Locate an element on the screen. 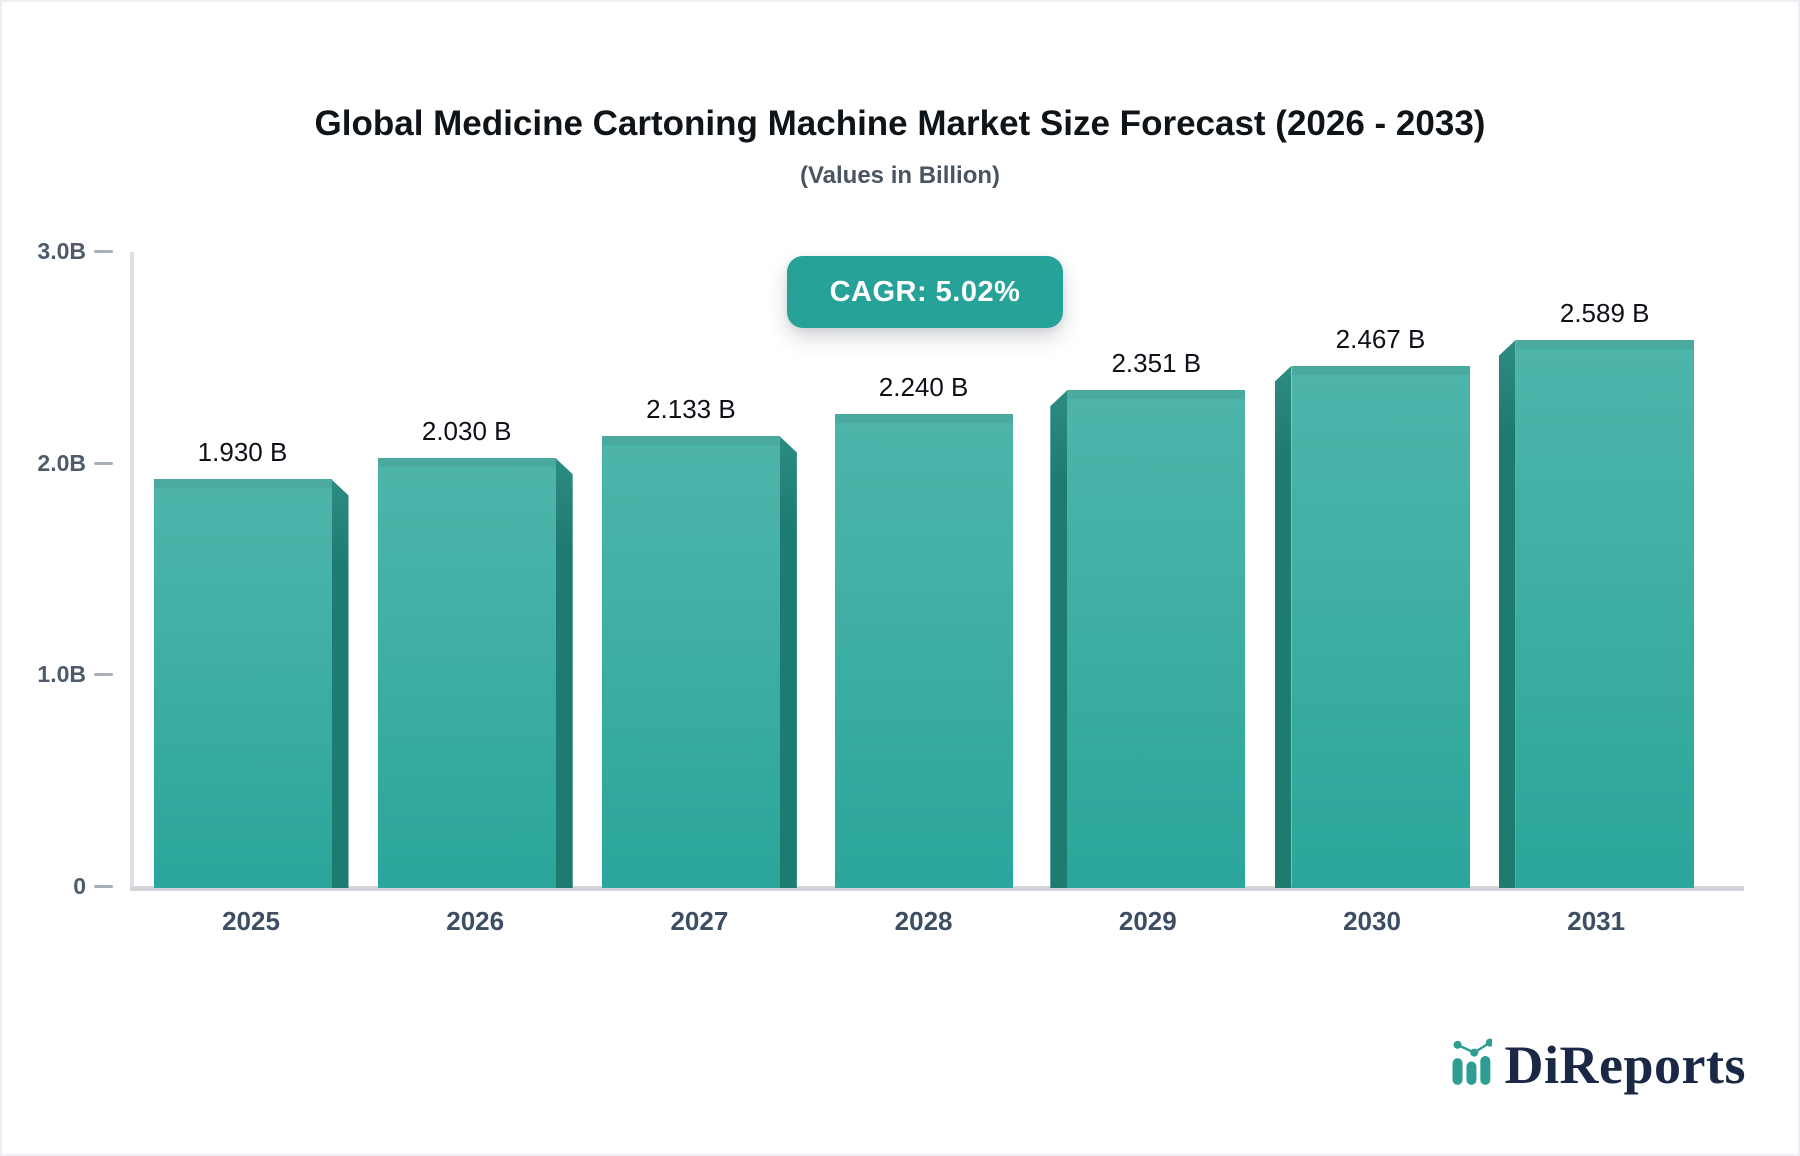  x-axis-label: 2027 is located at coordinates (699, 921).